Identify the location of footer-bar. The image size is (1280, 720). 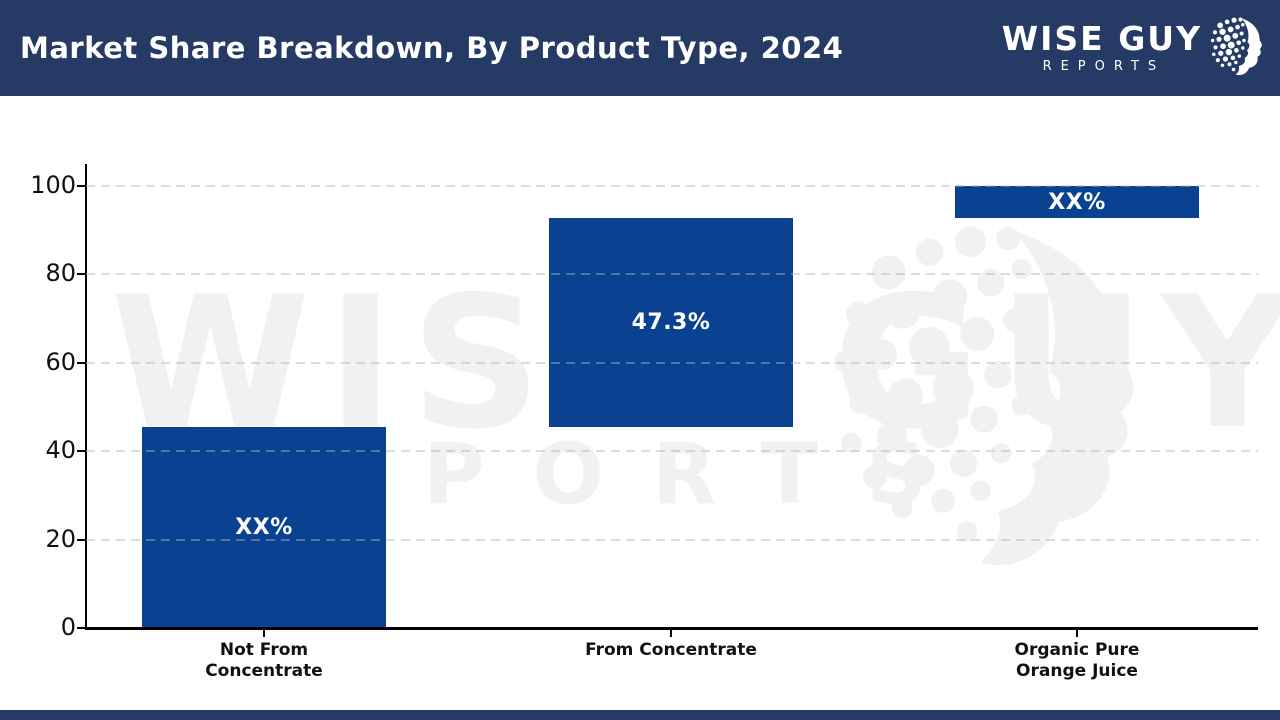
(640, 715).